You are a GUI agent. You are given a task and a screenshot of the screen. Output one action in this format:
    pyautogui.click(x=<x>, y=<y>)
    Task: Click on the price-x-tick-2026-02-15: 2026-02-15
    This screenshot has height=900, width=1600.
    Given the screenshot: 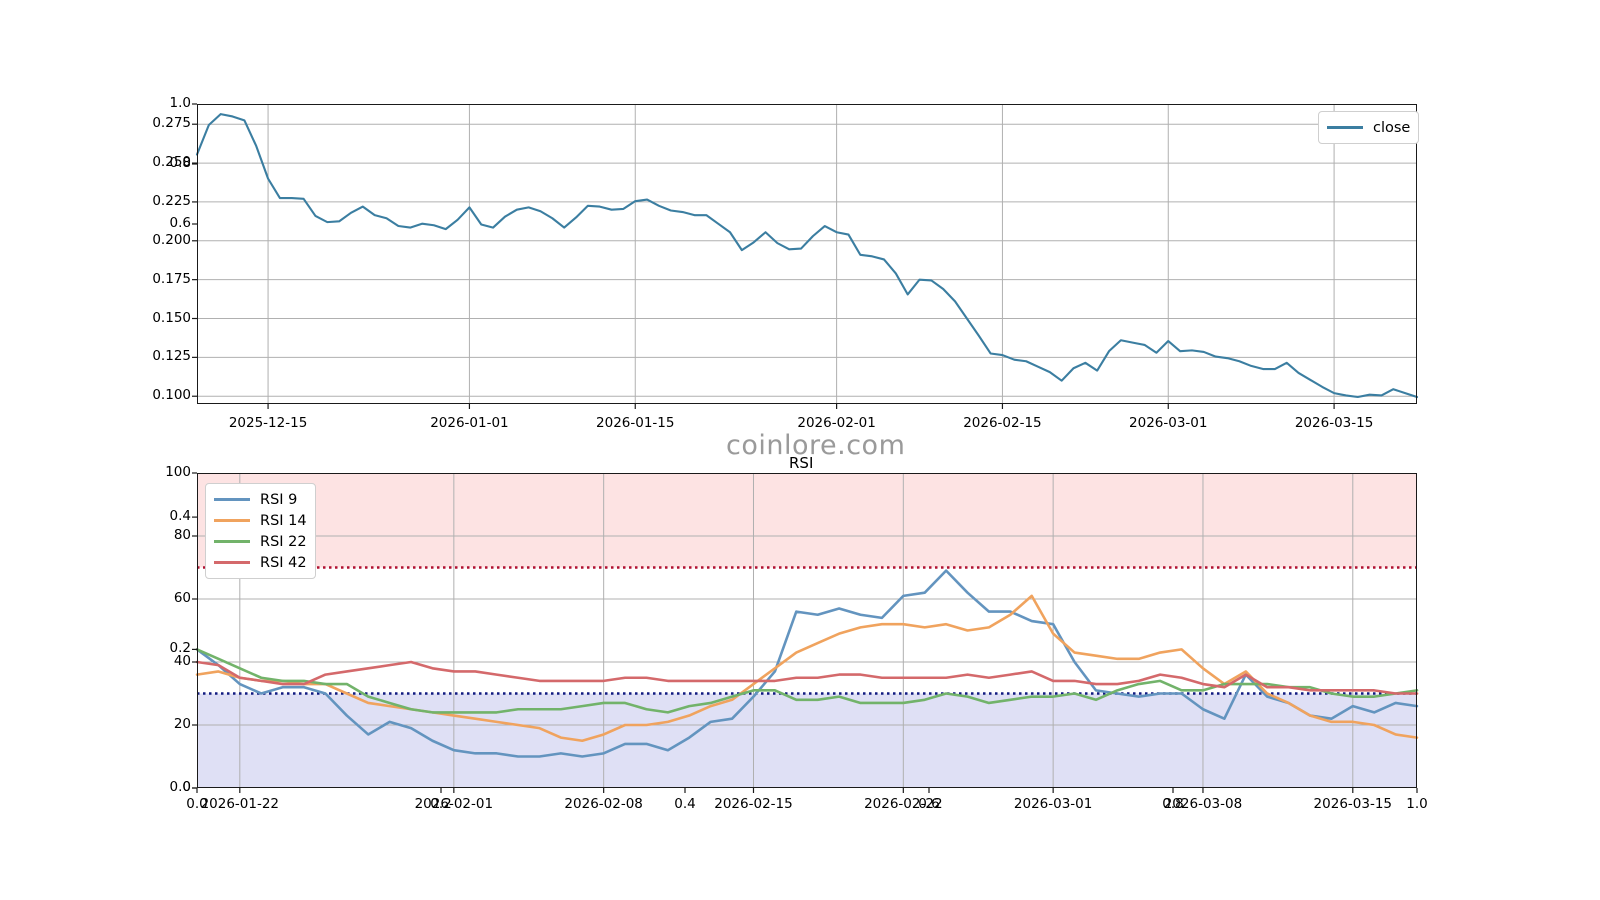 What is the action you would take?
    pyautogui.click(x=1002, y=423)
    